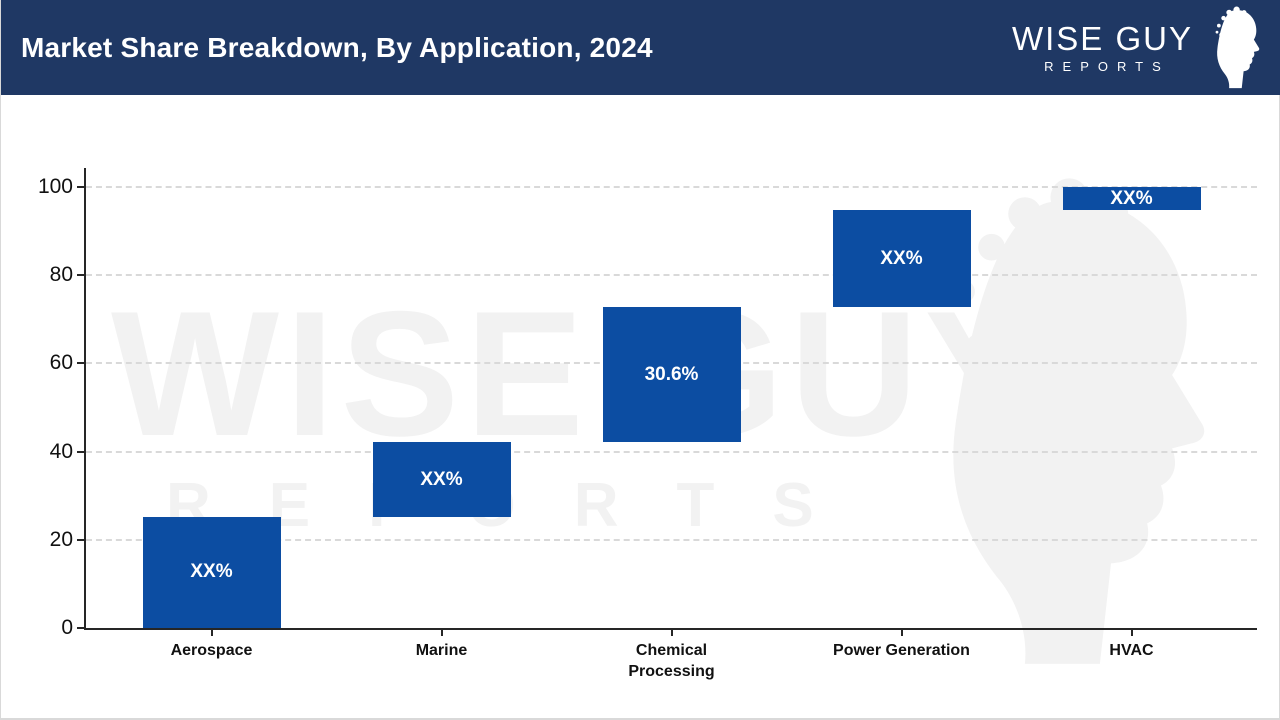 The image size is (1280, 720). I want to click on bar-chemical-processing: 30.6%, so click(671, 375).